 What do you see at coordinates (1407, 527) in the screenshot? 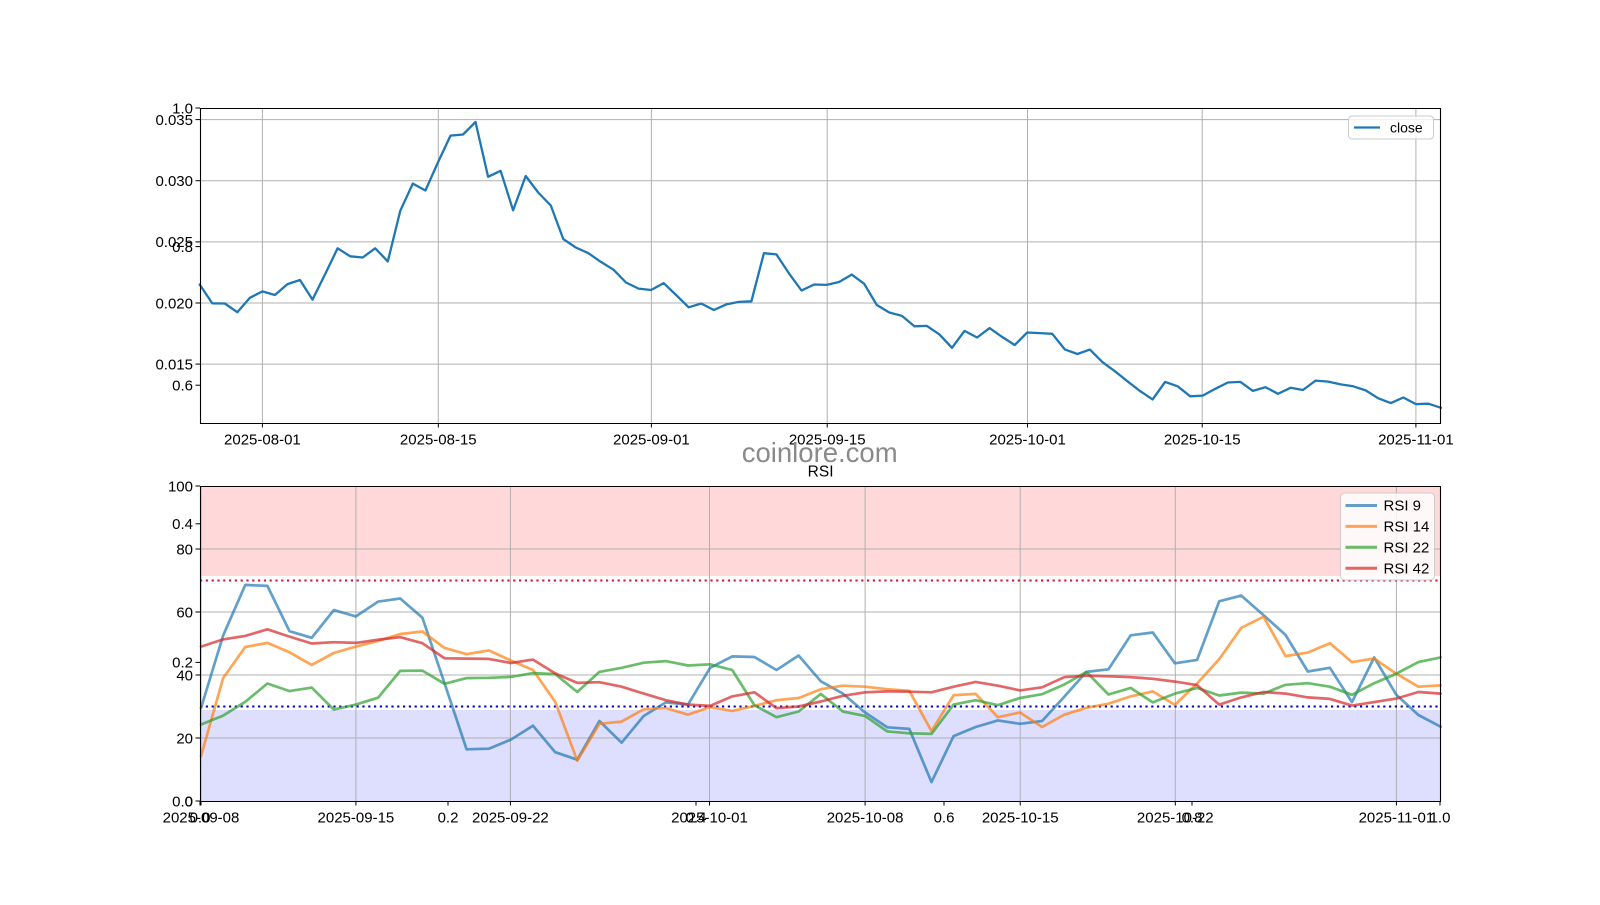
I see `svg-text: RSI 14` at bounding box center [1407, 527].